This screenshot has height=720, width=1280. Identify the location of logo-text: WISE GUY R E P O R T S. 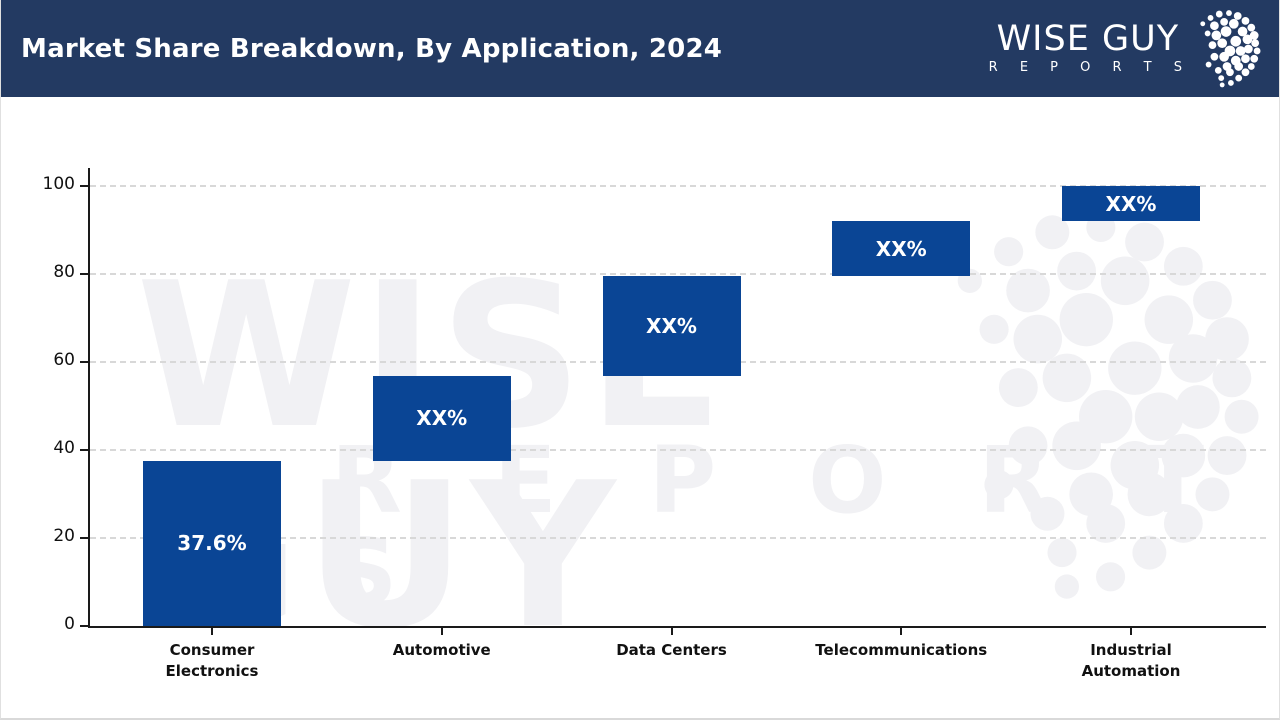
(1088, 47).